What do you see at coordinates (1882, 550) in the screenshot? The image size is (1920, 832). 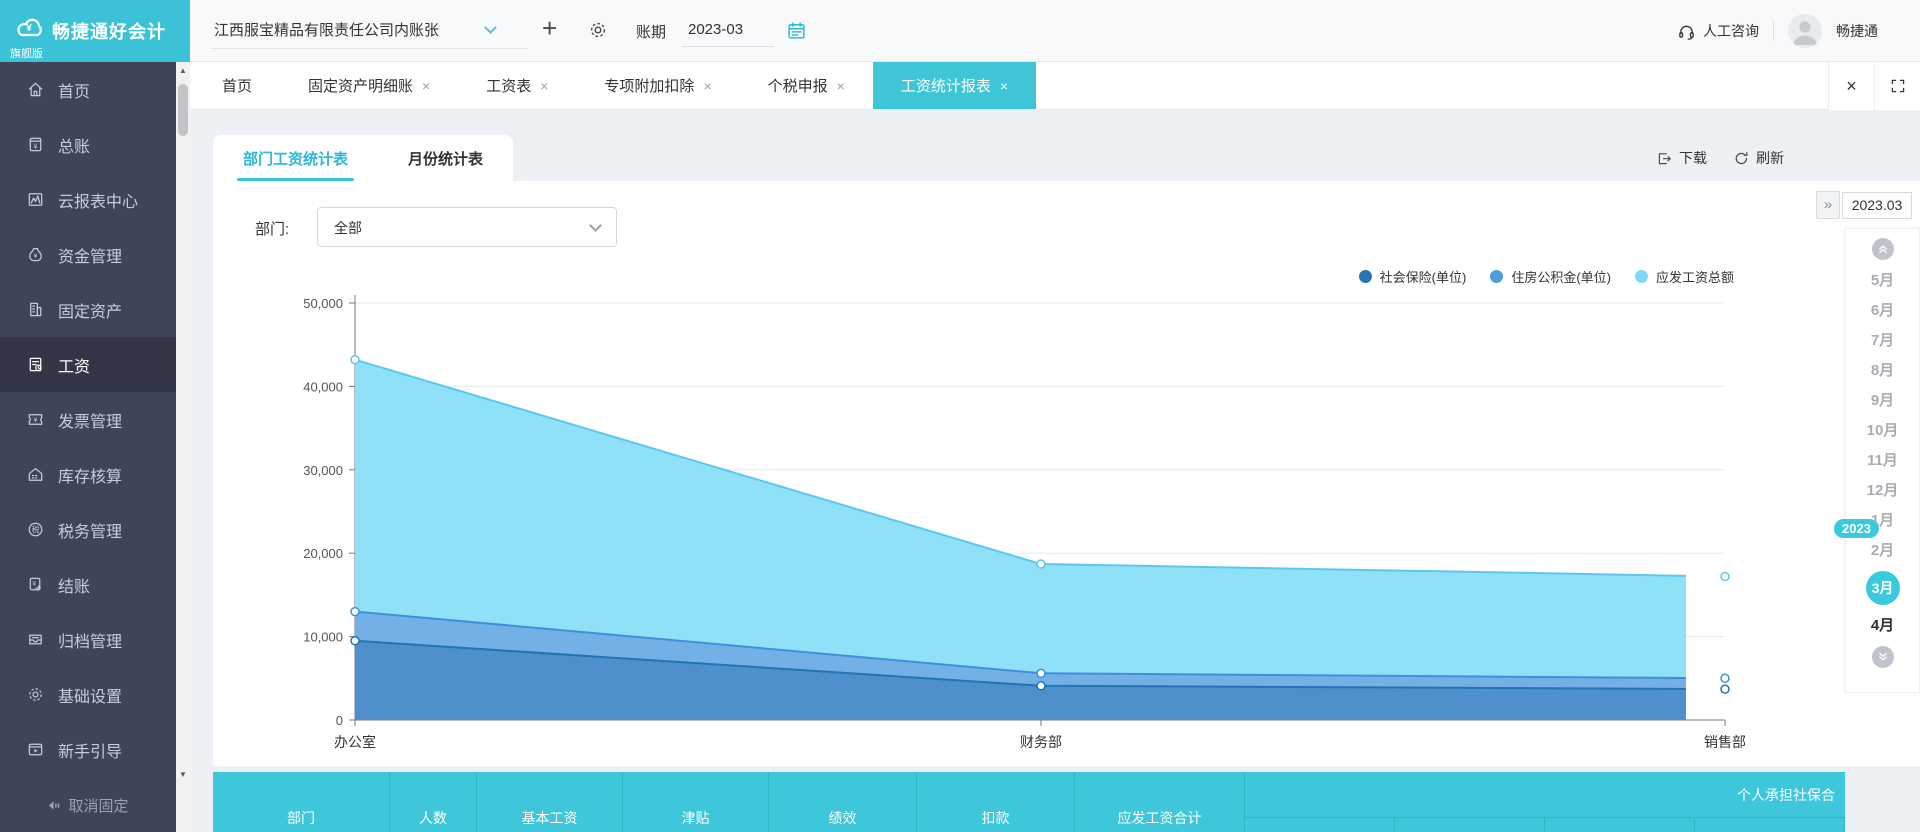 I see `month-item-2: 2月` at bounding box center [1882, 550].